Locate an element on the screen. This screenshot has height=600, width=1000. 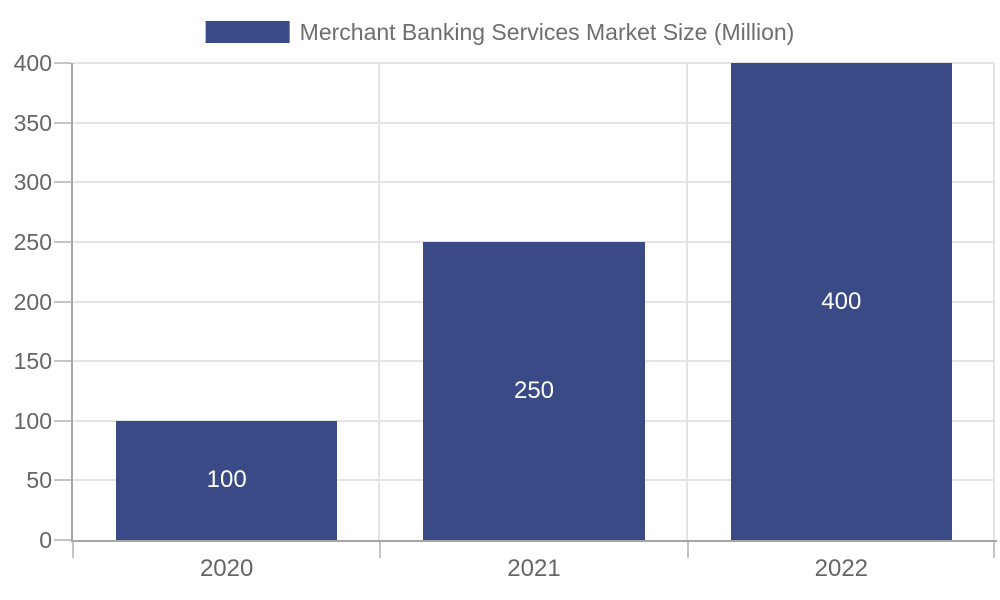
legend-swatch is located at coordinates (247, 32).